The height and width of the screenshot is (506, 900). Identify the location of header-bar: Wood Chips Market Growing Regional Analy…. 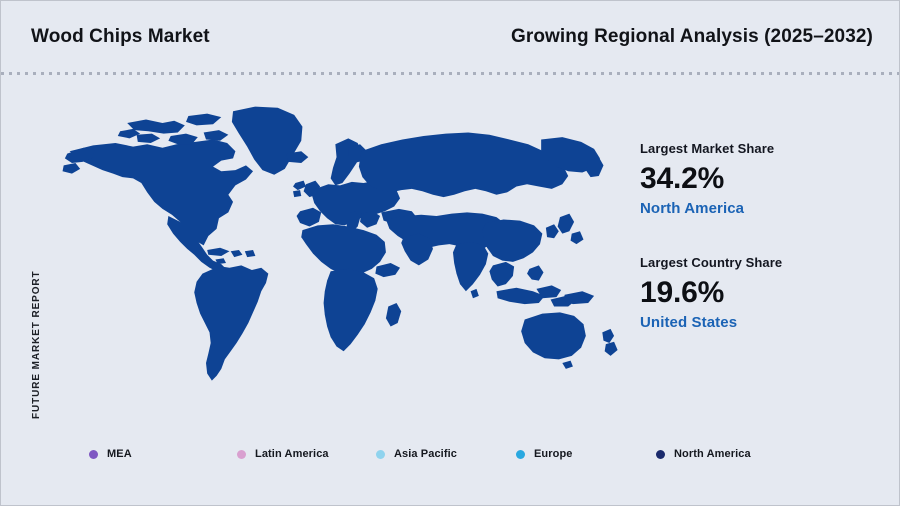
(450, 37).